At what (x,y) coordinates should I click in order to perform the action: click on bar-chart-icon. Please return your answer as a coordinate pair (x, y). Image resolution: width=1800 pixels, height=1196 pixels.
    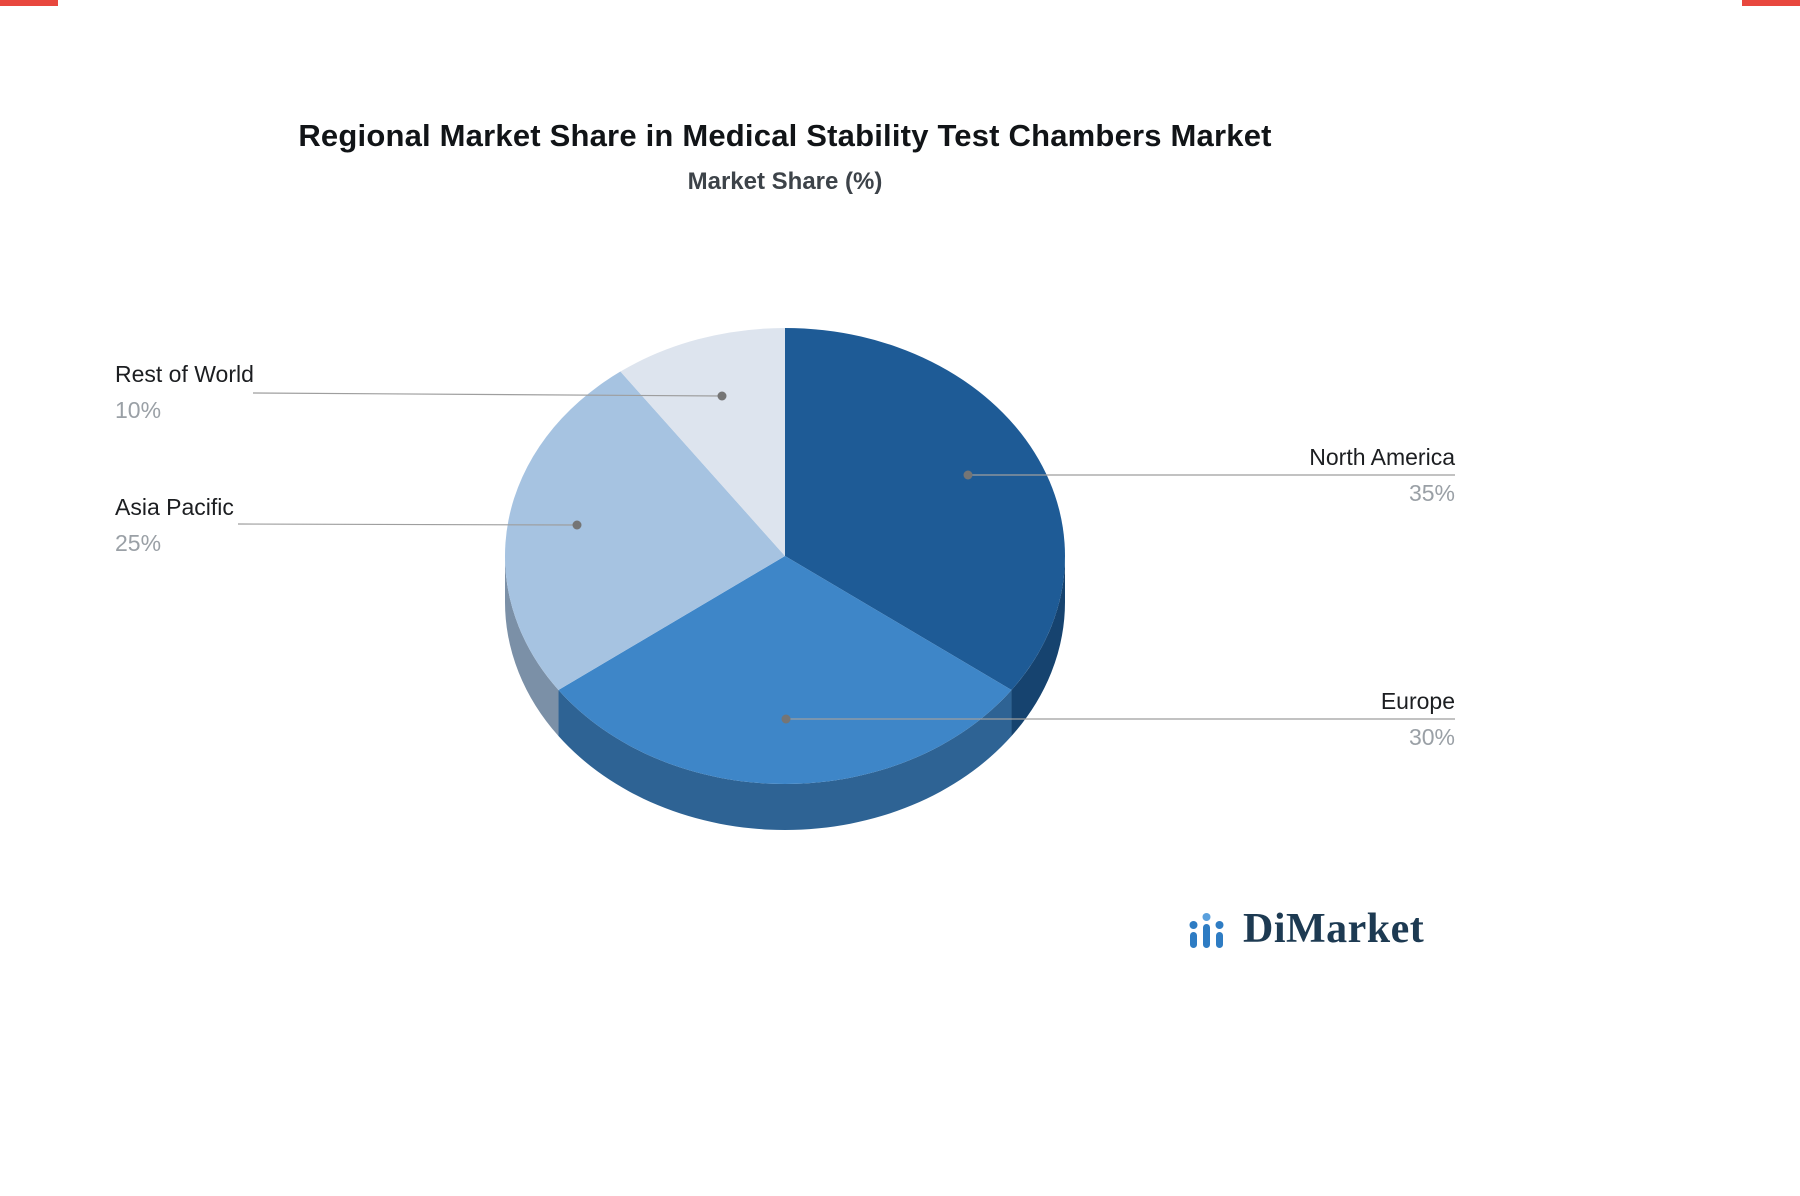
    Looking at the image, I should click on (1206, 930).